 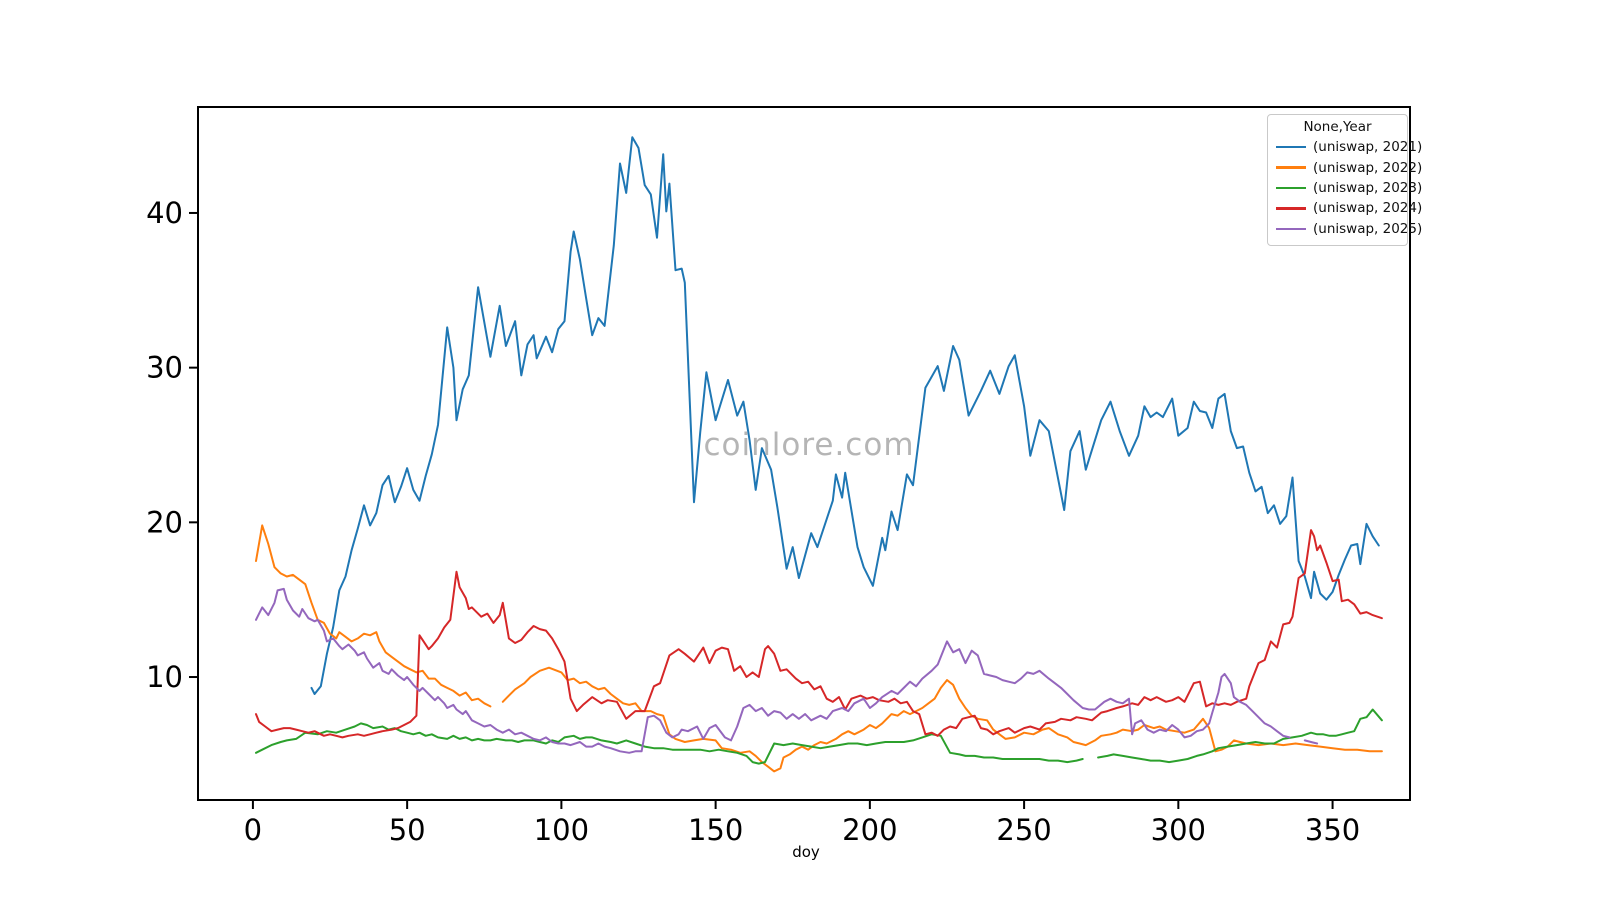 I want to click on legend-label: (uniswap, 2023), so click(x=1368, y=187).